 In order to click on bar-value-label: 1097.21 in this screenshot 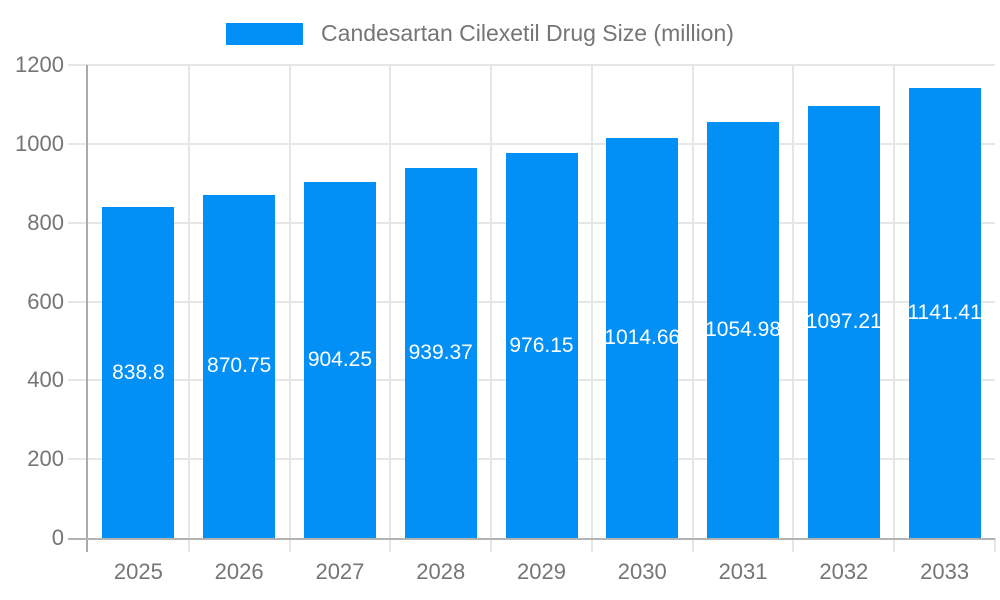, I will do `click(843, 321)`.